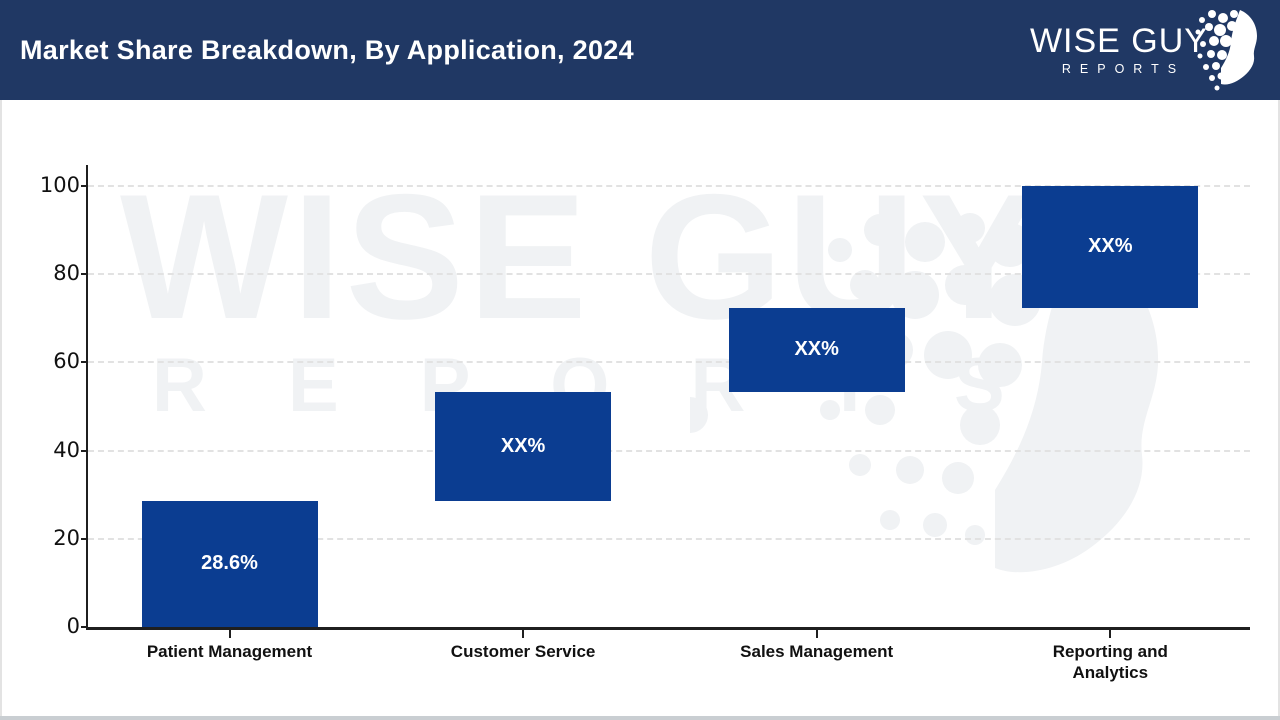 This screenshot has width=1280, height=720. I want to click on x-category-label: Patient Management, so click(229, 651).